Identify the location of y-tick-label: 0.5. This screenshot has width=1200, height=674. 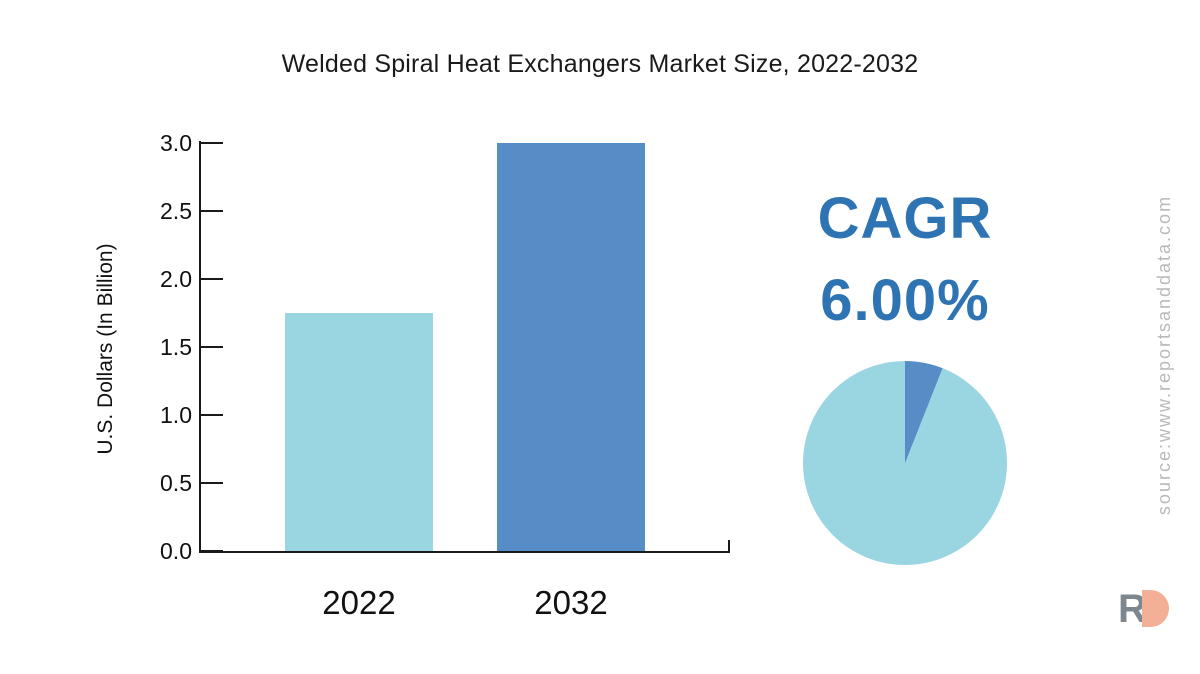
(176, 483).